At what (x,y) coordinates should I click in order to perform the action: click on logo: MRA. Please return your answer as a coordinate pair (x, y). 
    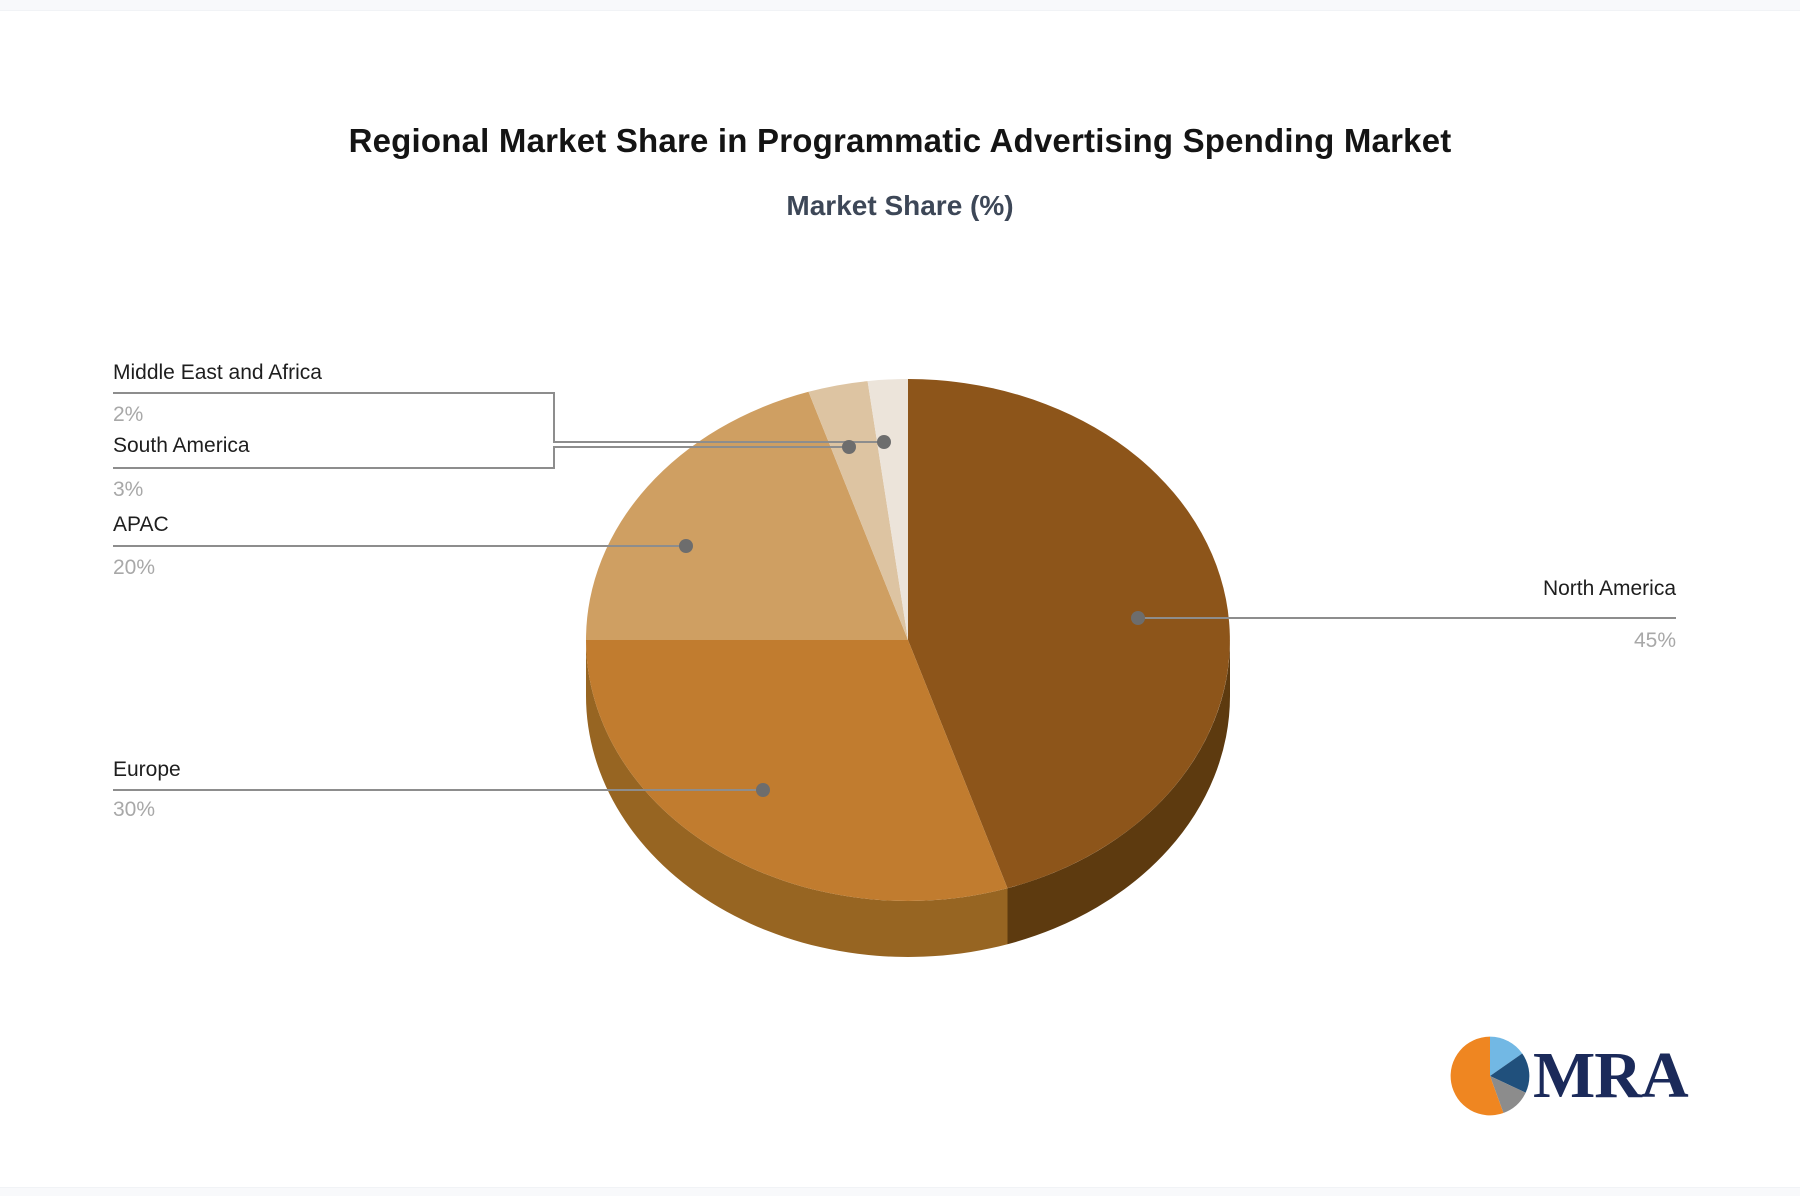
    Looking at the image, I should click on (1569, 1076).